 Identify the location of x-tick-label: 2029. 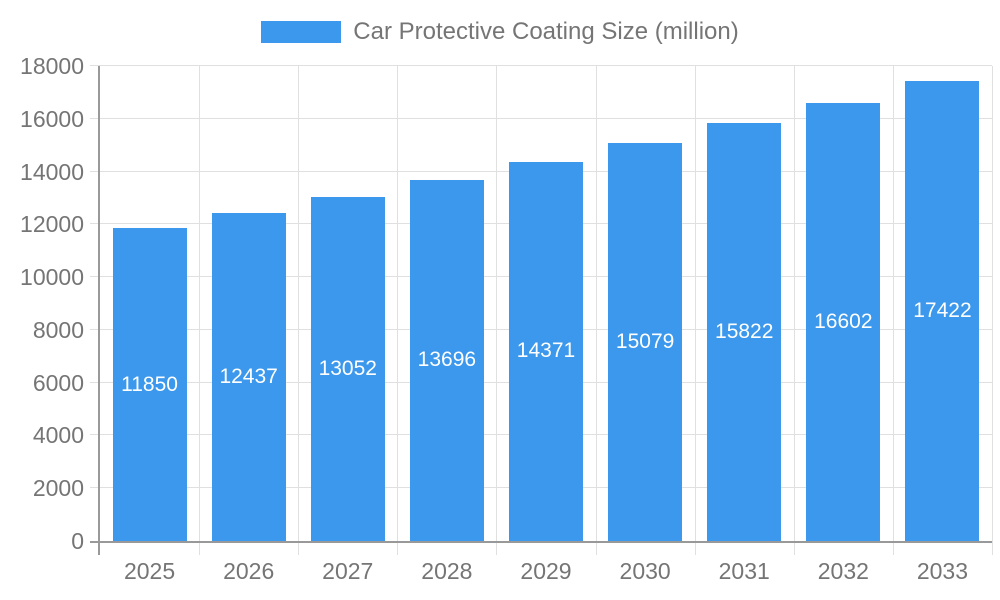
(546, 571).